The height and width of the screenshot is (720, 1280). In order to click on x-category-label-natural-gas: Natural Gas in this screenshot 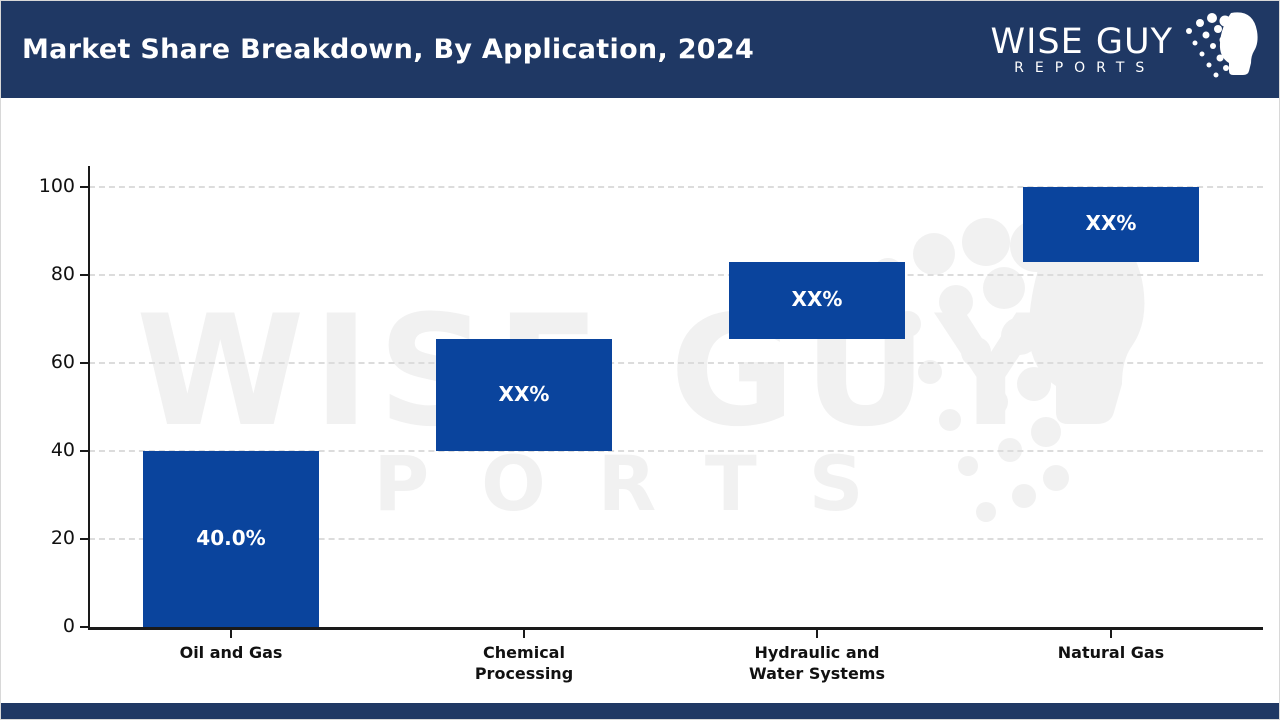, I will do `click(1111, 652)`.